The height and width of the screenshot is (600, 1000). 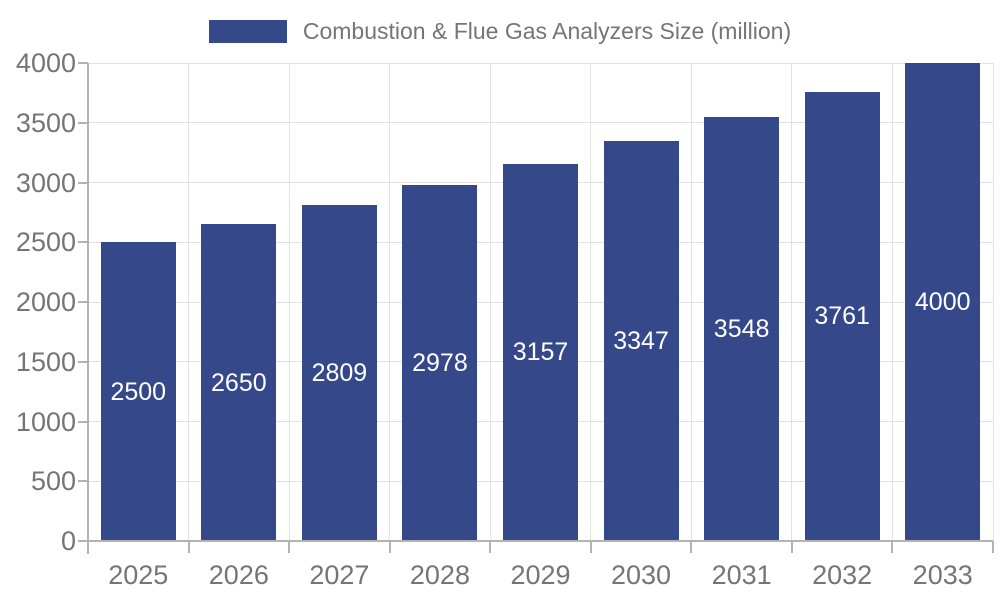 I want to click on bar-value-label: 2809, so click(x=339, y=373).